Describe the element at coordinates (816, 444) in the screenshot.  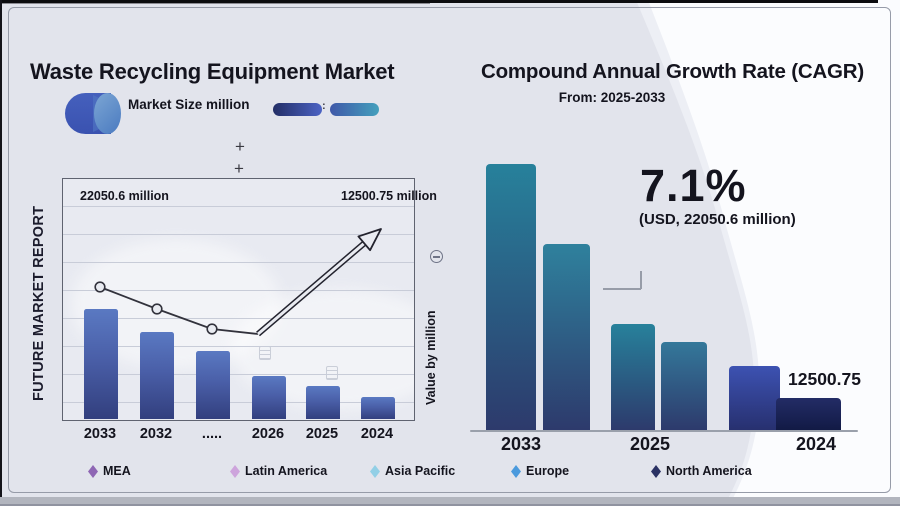
I see `year-label: 2024` at that location.